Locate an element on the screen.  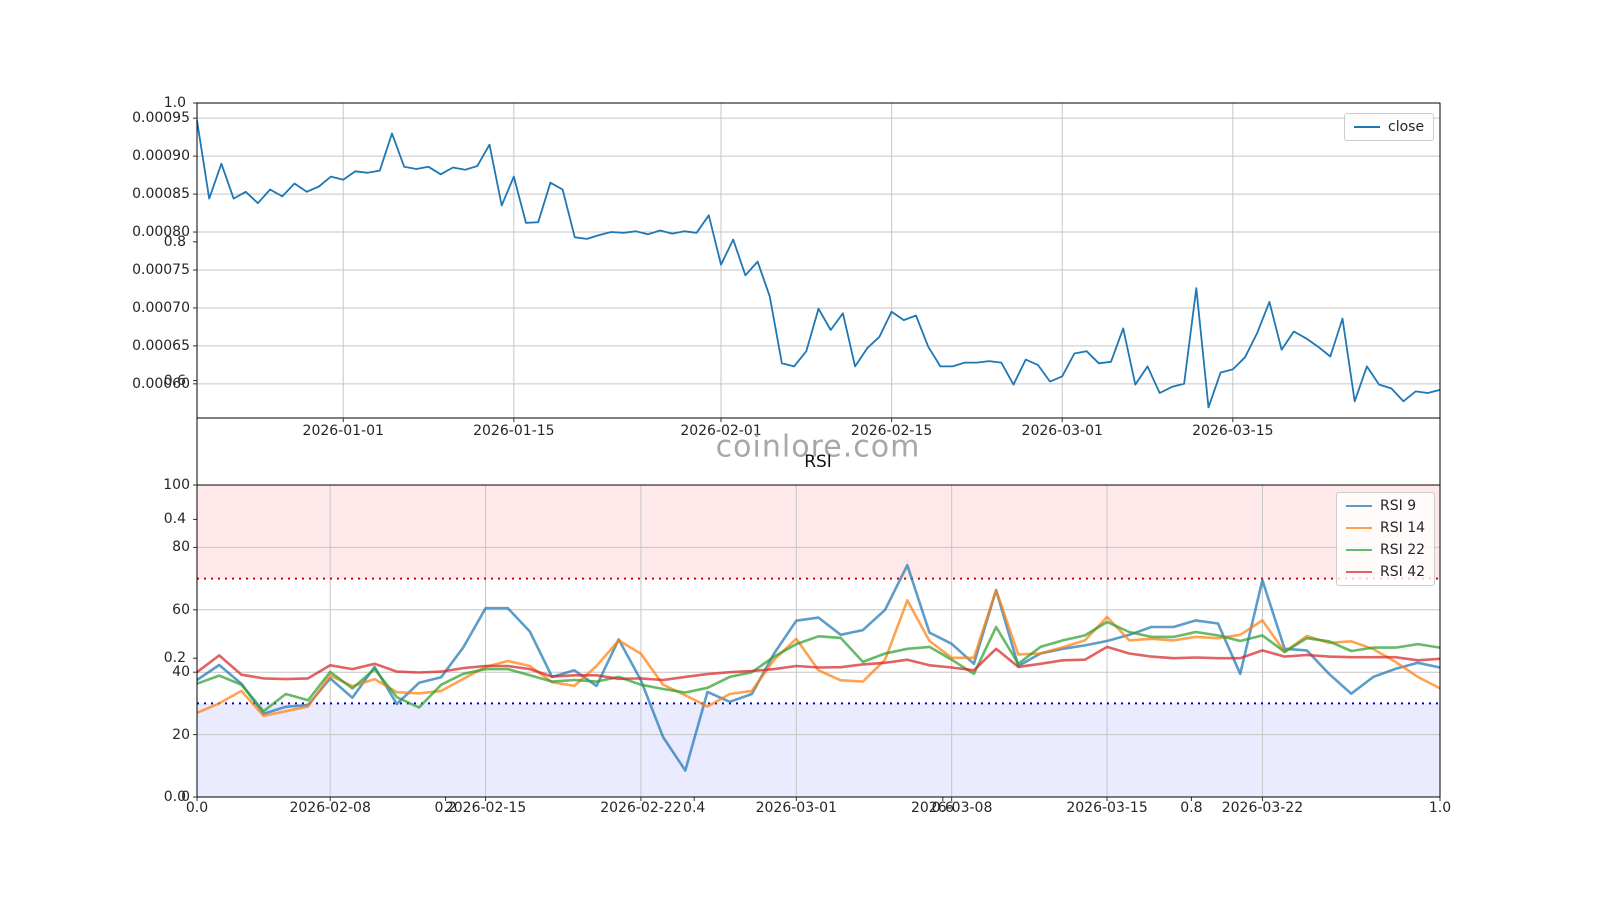
watermark: coinlore.com is located at coordinates (818, 447).